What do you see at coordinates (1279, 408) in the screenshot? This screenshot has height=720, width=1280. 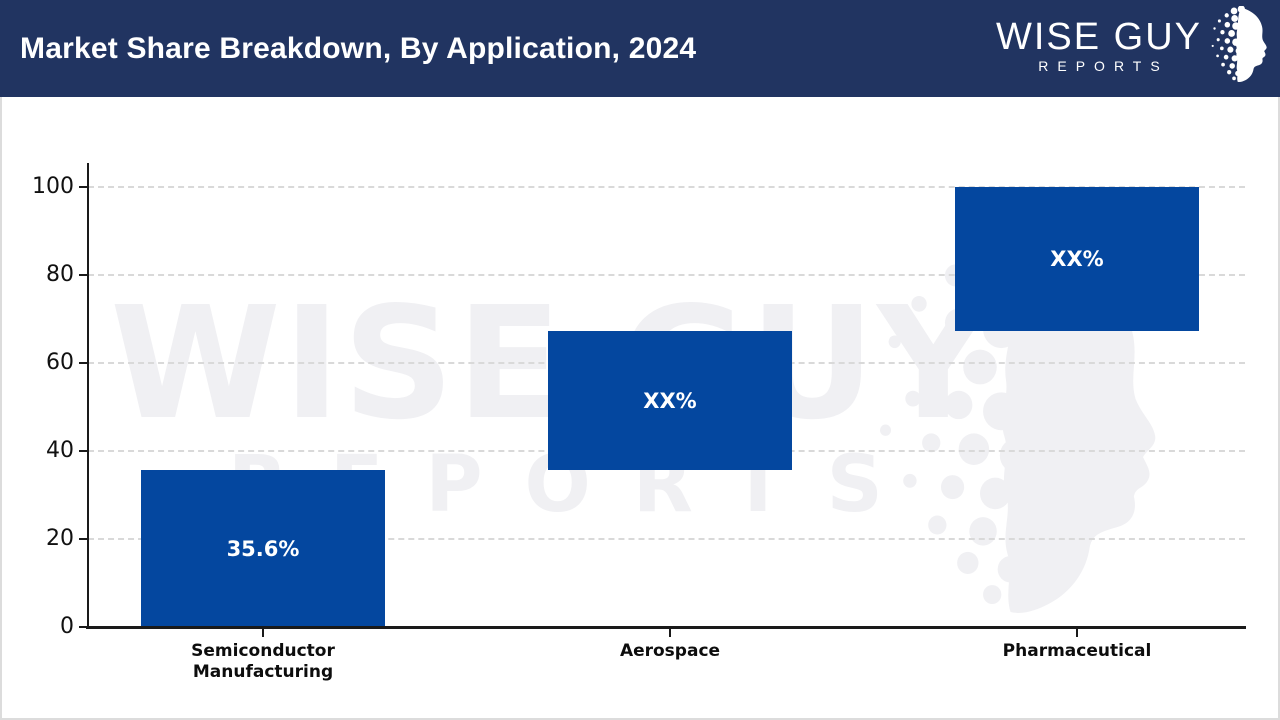 I see `page-border-right` at bounding box center [1279, 408].